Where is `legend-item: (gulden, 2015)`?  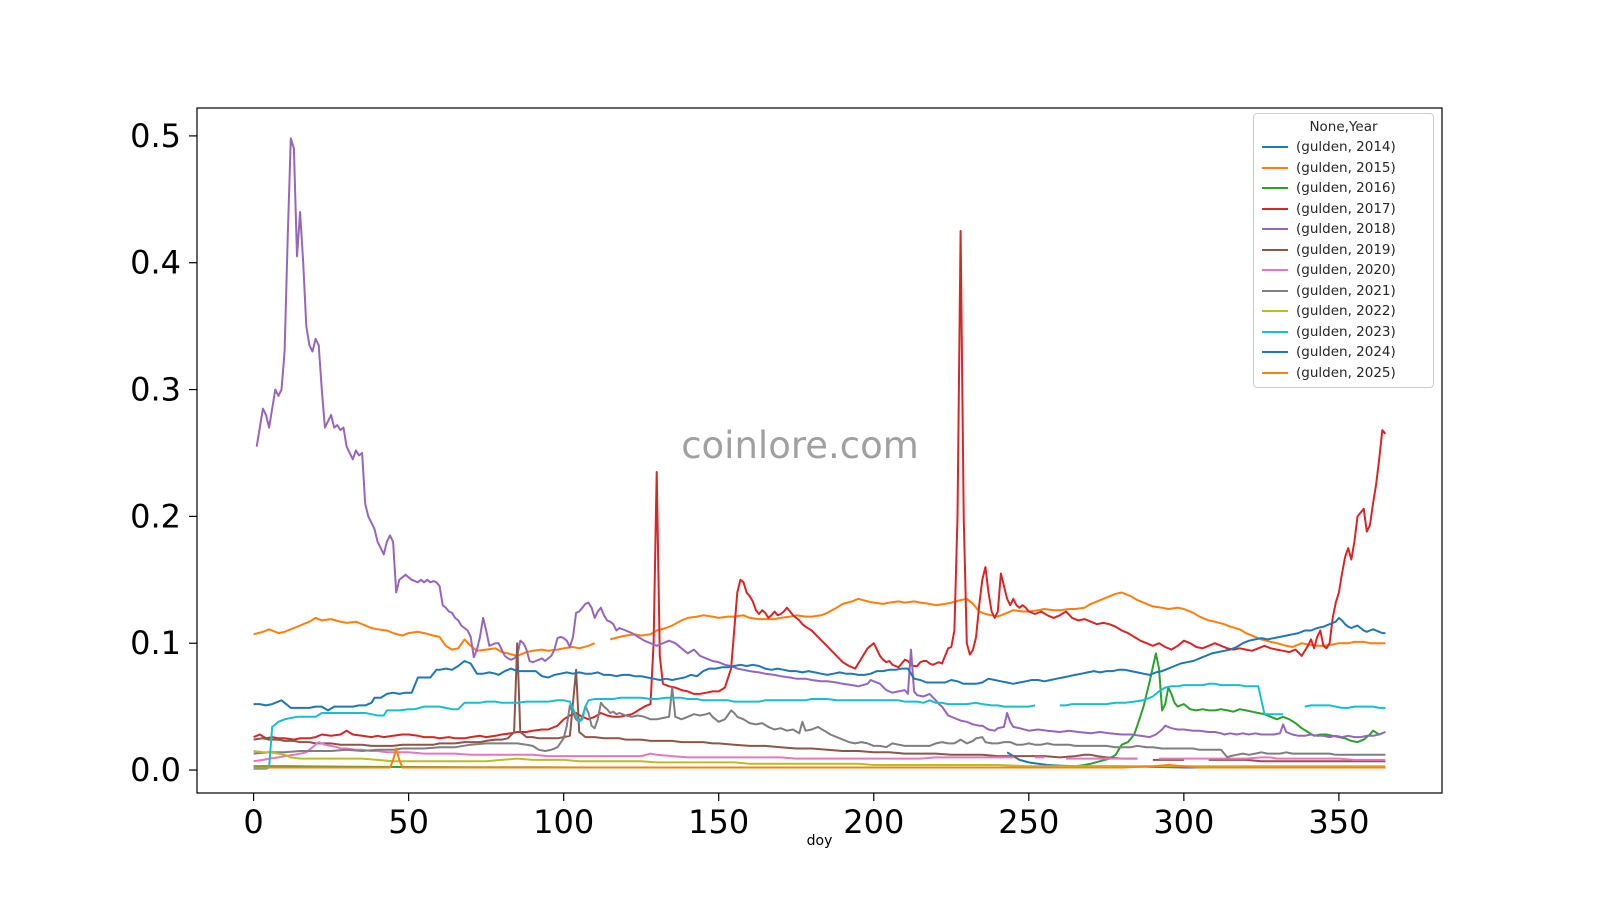 legend-item: (gulden, 2015) is located at coordinates (1343, 168).